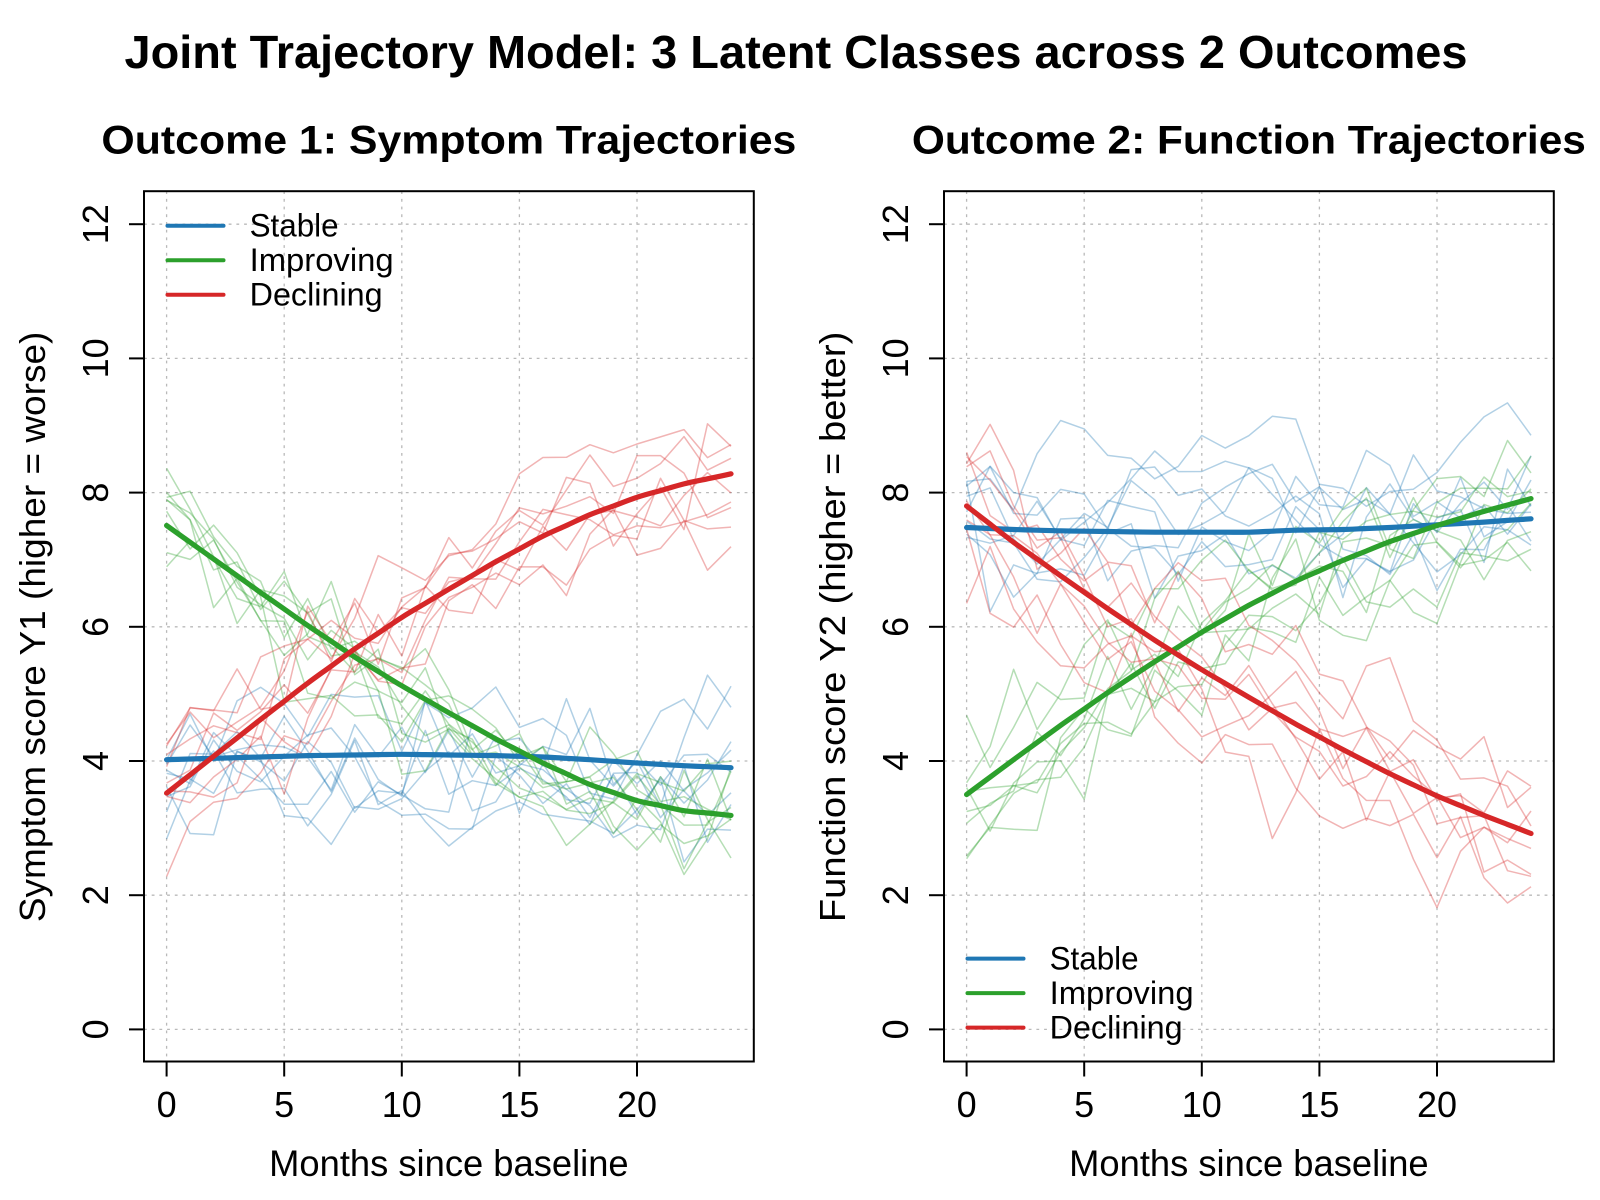 The height and width of the screenshot is (1200, 1600). I want to click on svg-text:Outcome 1: Symptom Trajectorie: Outcome 1: Symptom Trajectories, so click(448, 140).